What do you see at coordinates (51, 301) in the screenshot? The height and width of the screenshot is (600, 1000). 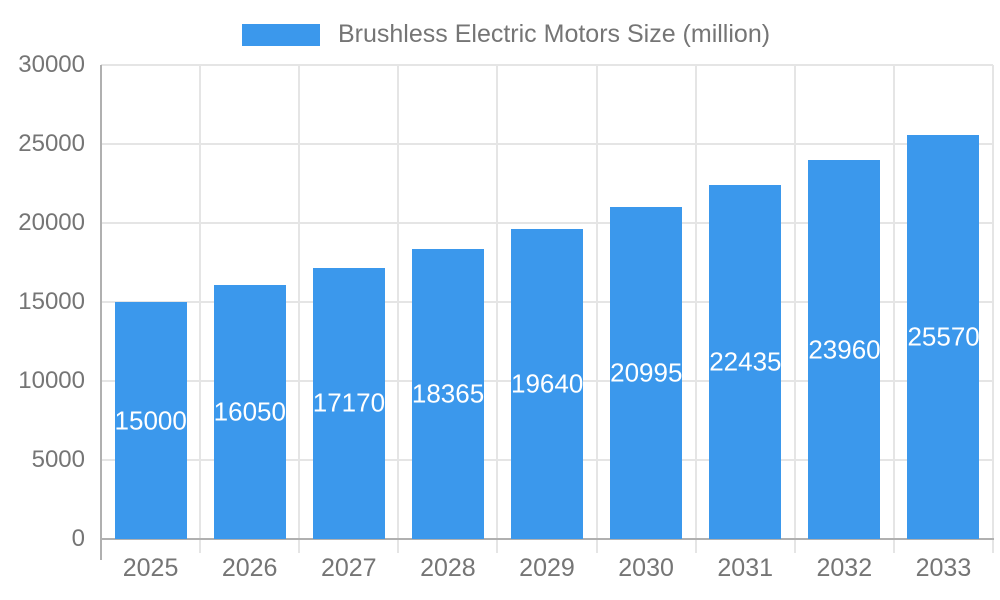 I see `y-axis-tick-label: 15000` at bounding box center [51, 301].